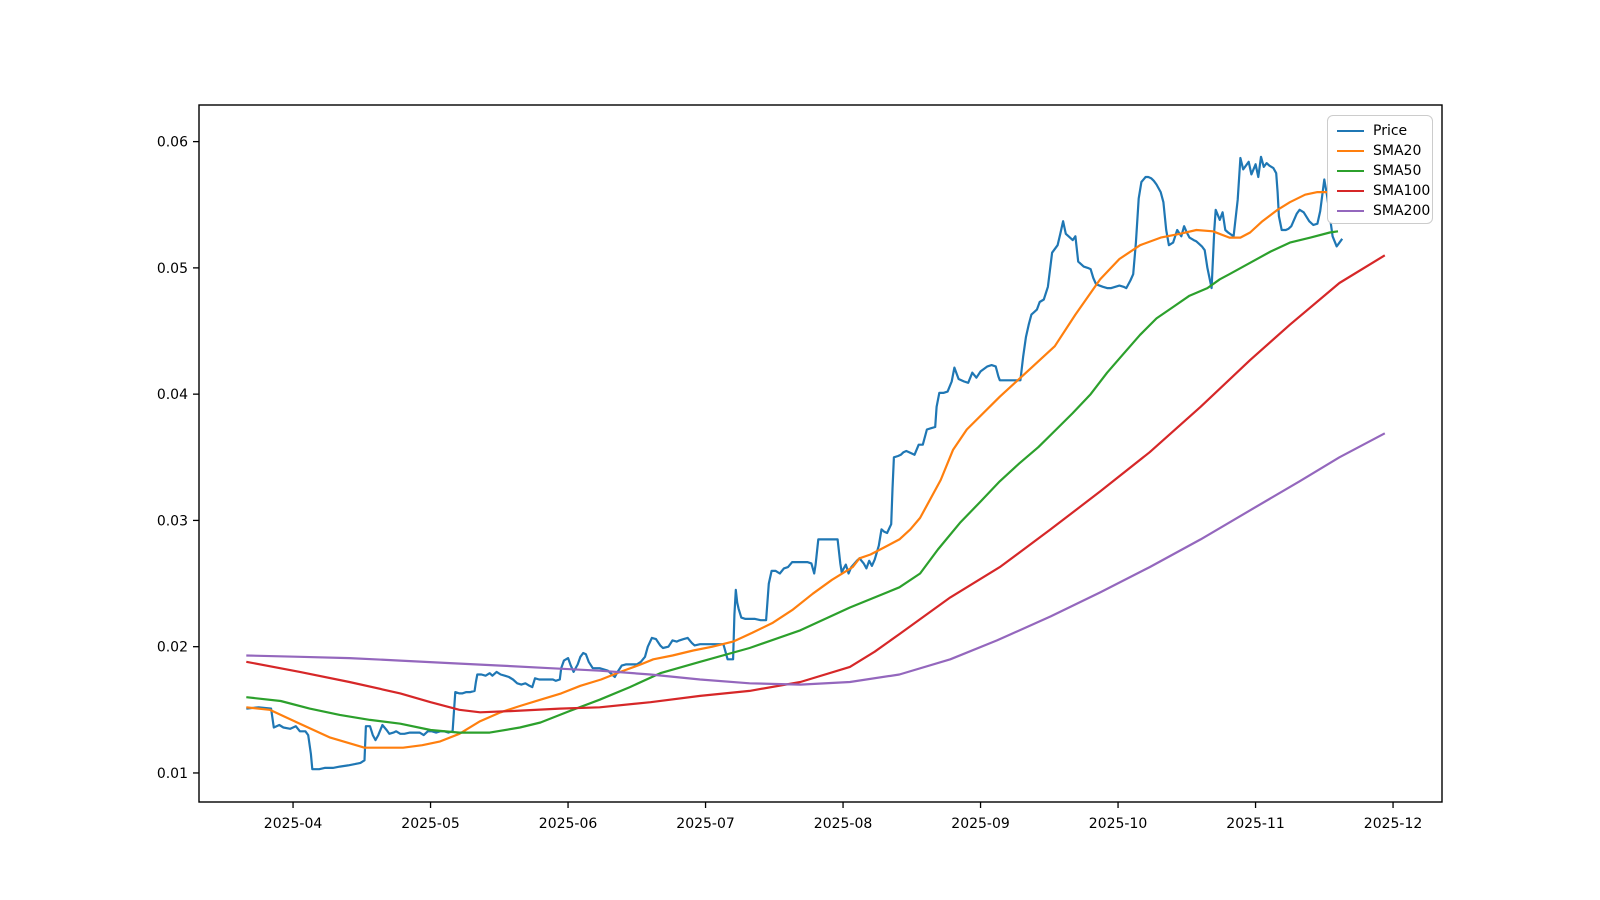 This screenshot has height=900, width=1600. Describe the element at coordinates (172, 395) in the screenshot. I see `y-axis-tick-label: 0.04` at that location.